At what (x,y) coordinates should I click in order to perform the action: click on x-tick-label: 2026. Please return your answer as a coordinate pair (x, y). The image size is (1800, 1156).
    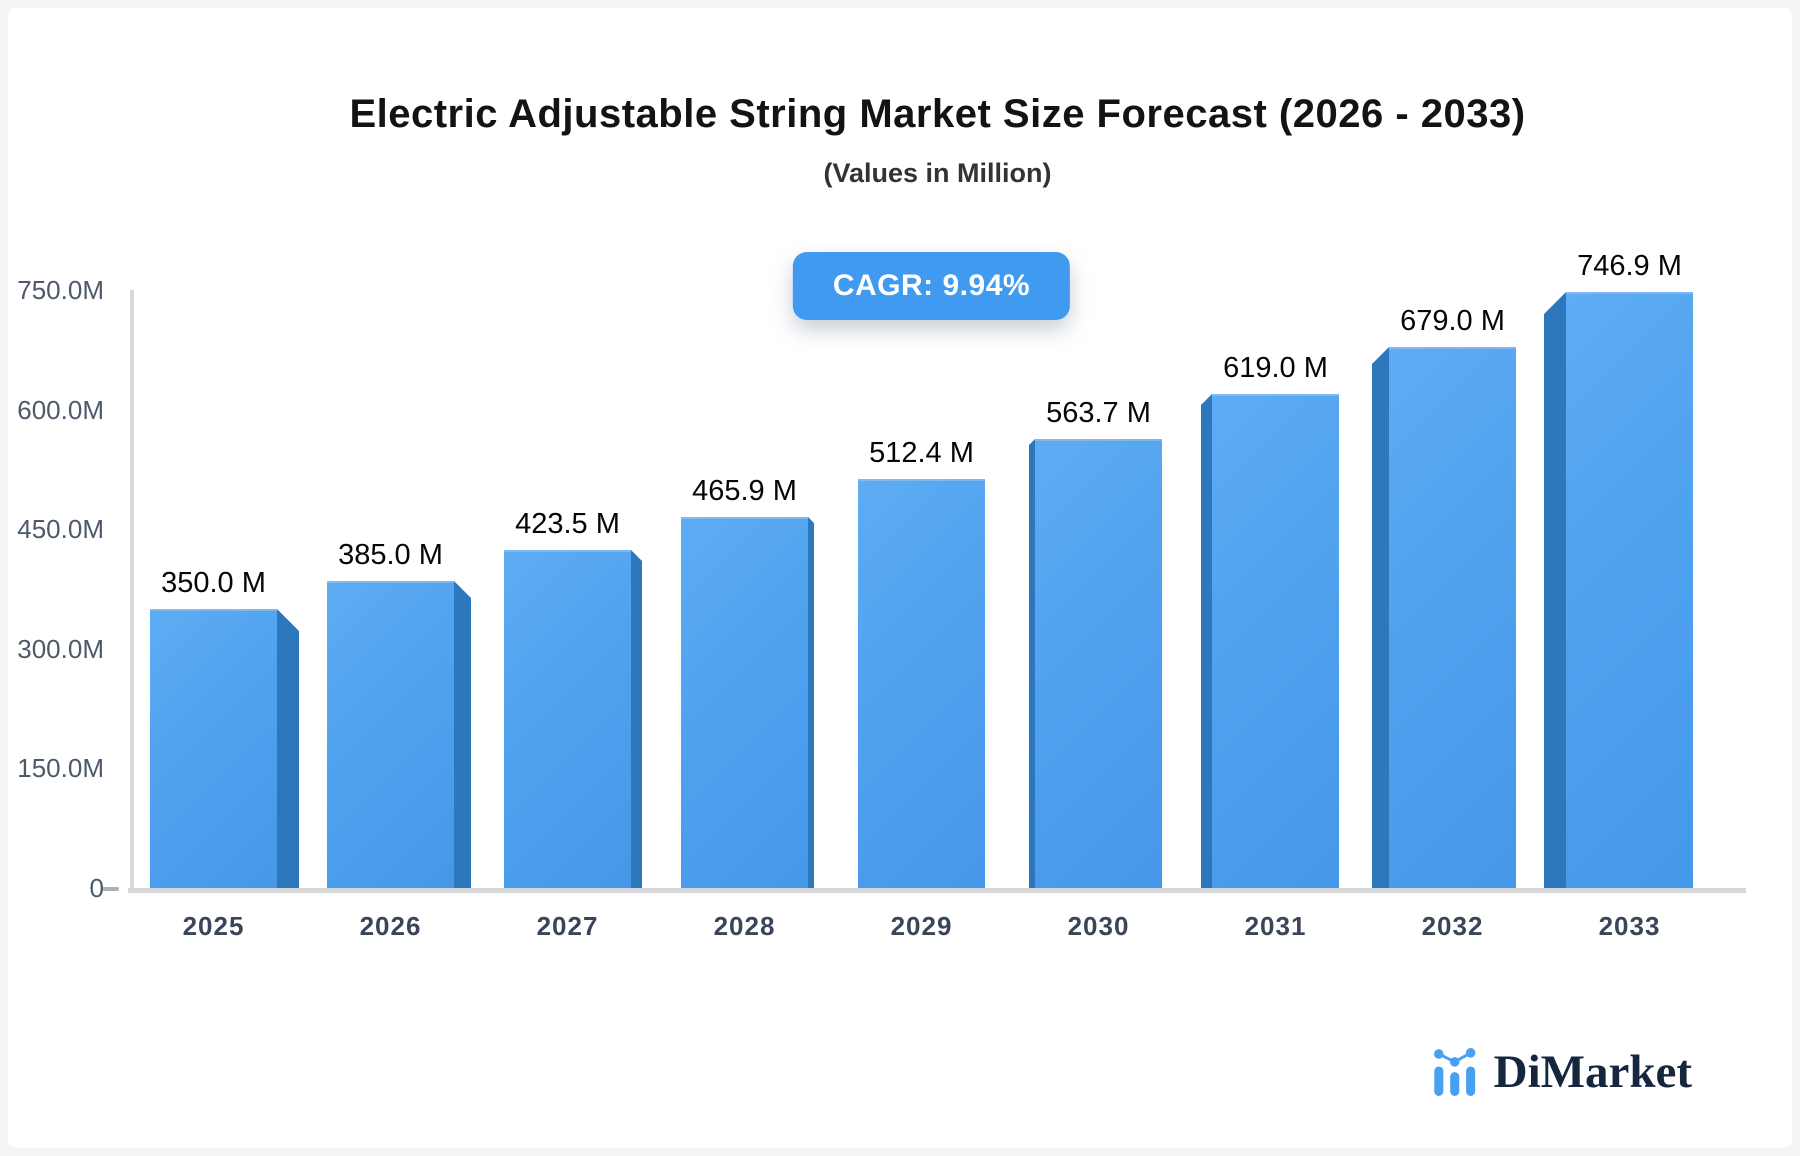
    Looking at the image, I should click on (390, 926).